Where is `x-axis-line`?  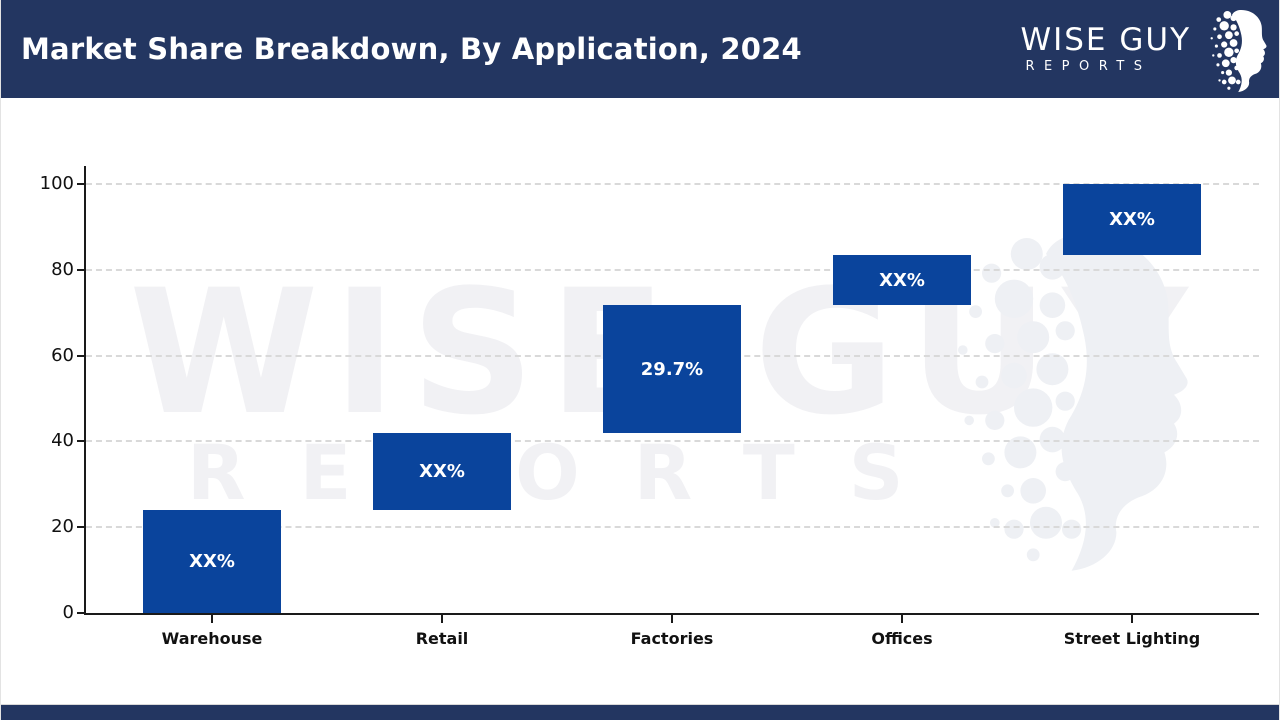
x-axis-line is located at coordinates (671, 614).